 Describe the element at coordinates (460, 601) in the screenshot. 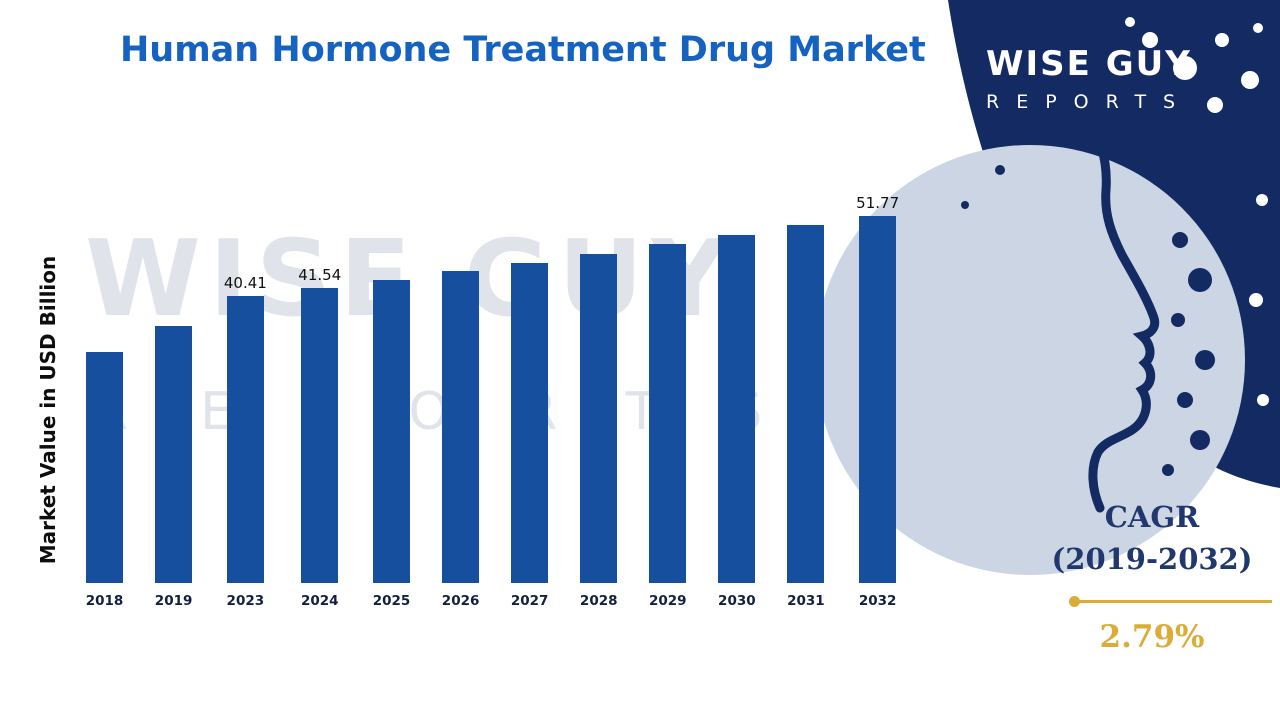

I see `x-tick-2026: 2026` at that location.